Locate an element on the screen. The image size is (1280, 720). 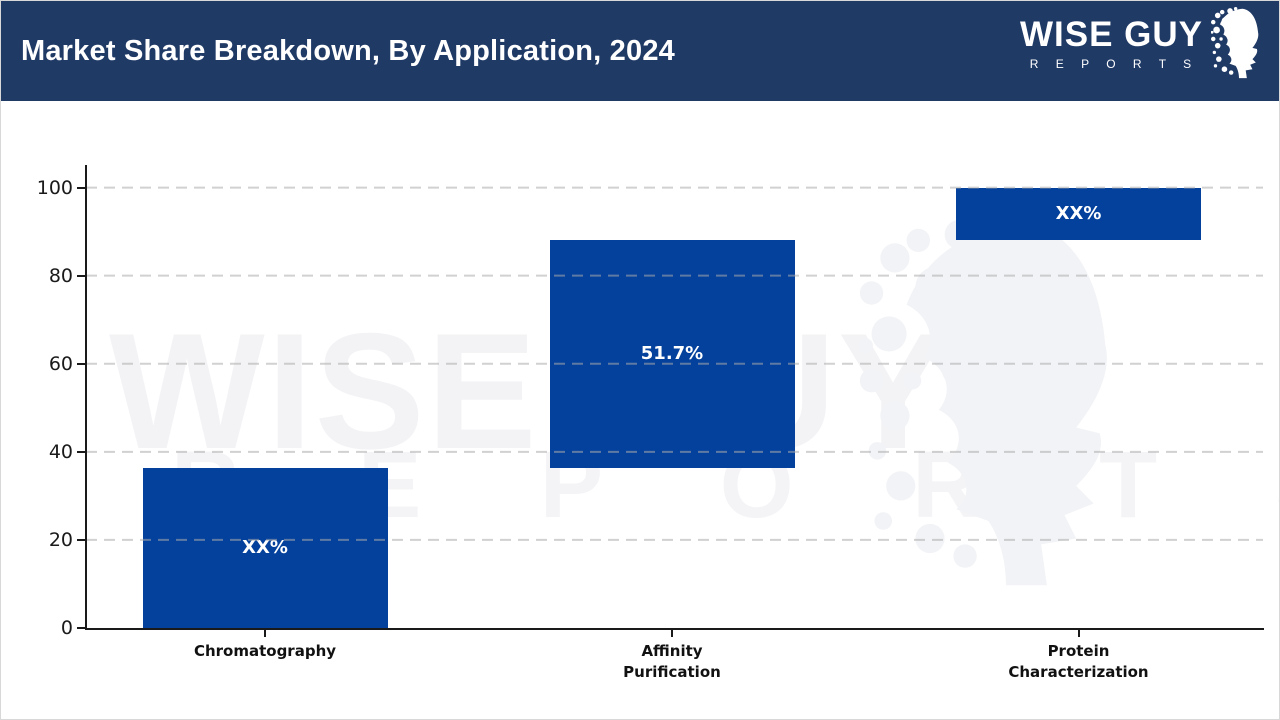
wise-guy-reports-logo: WISE GUY R E P O R T S is located at coordinates (1143, 44).